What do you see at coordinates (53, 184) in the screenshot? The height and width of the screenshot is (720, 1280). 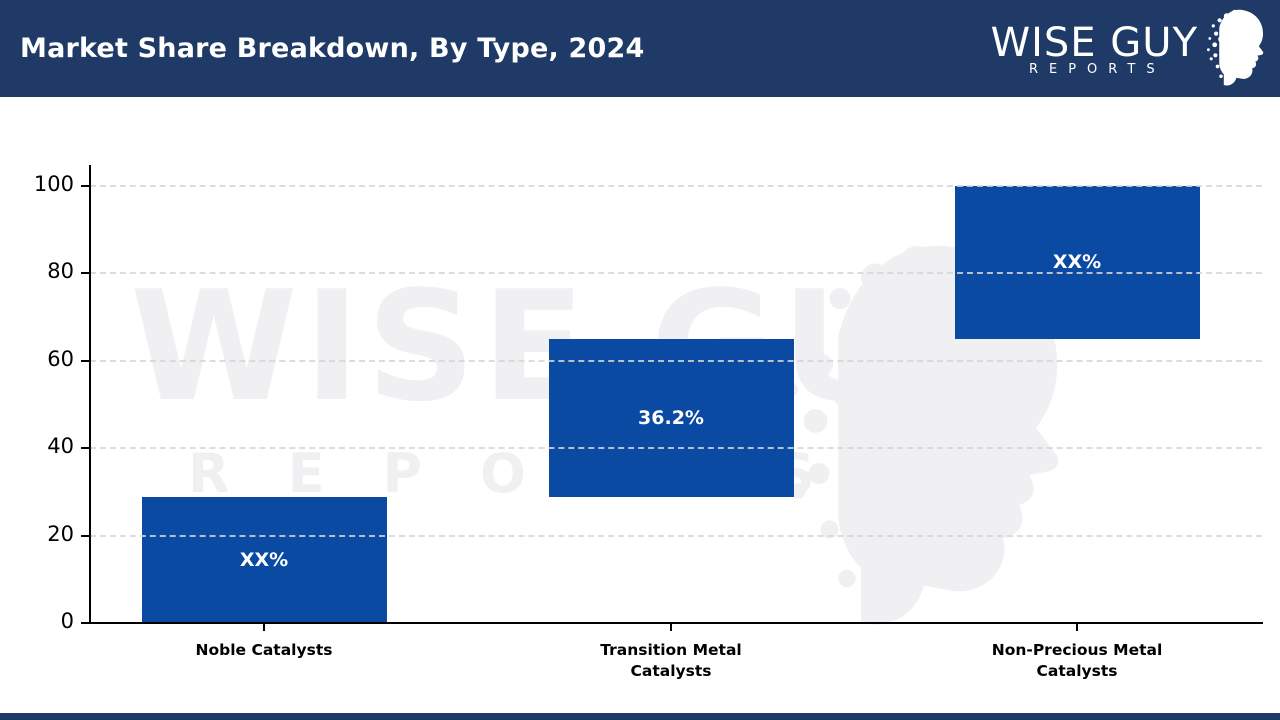 I see `y-tick-label: 100` at bounding box center [53, 184].